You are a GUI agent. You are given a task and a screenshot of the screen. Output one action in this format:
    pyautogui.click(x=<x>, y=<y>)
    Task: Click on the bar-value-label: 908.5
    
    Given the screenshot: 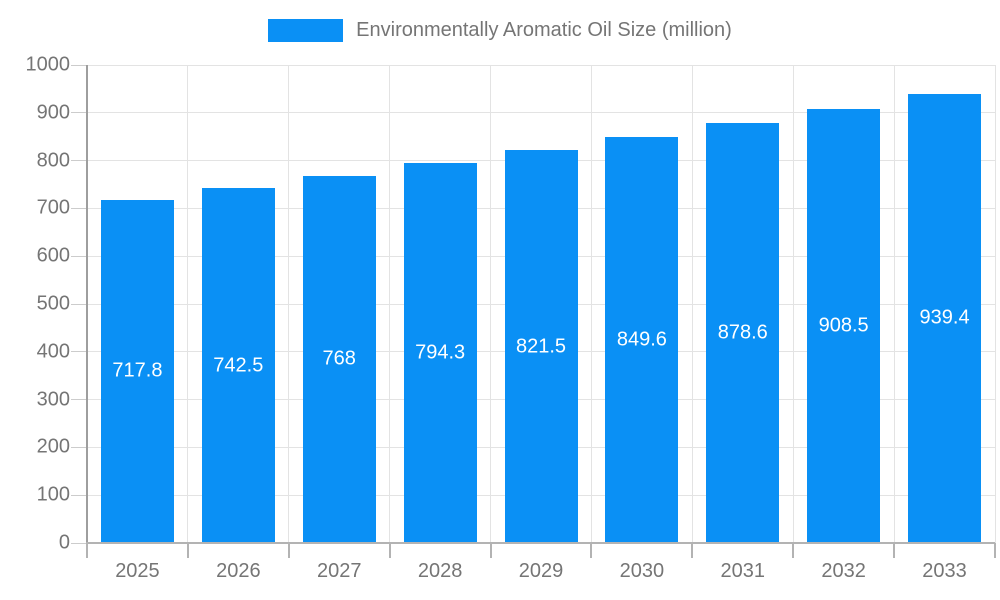 What is the action you would take?
    pyautogui.click(x=843, y=325)
    